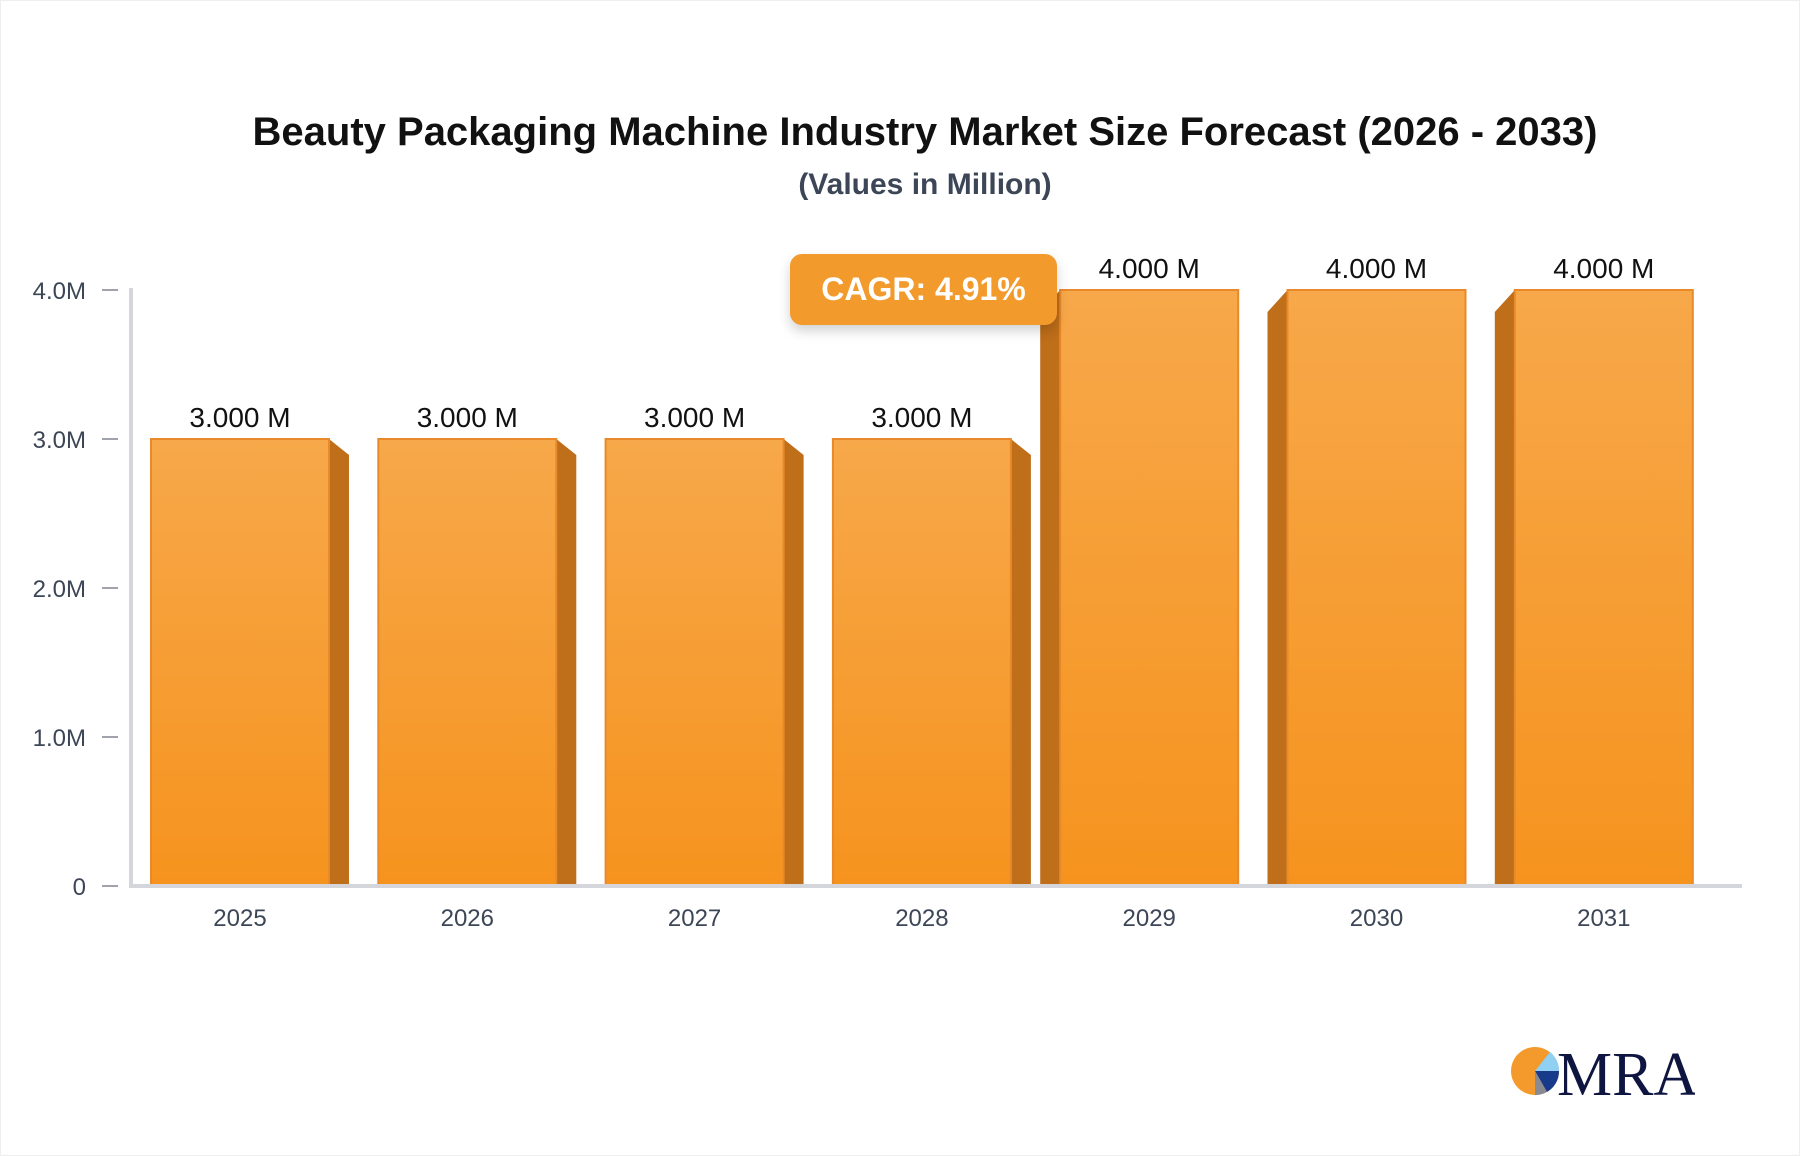  Describe the element at coordinates (1149, 918) in the screenshot. I see `x-tick-label: 2029` at that location.